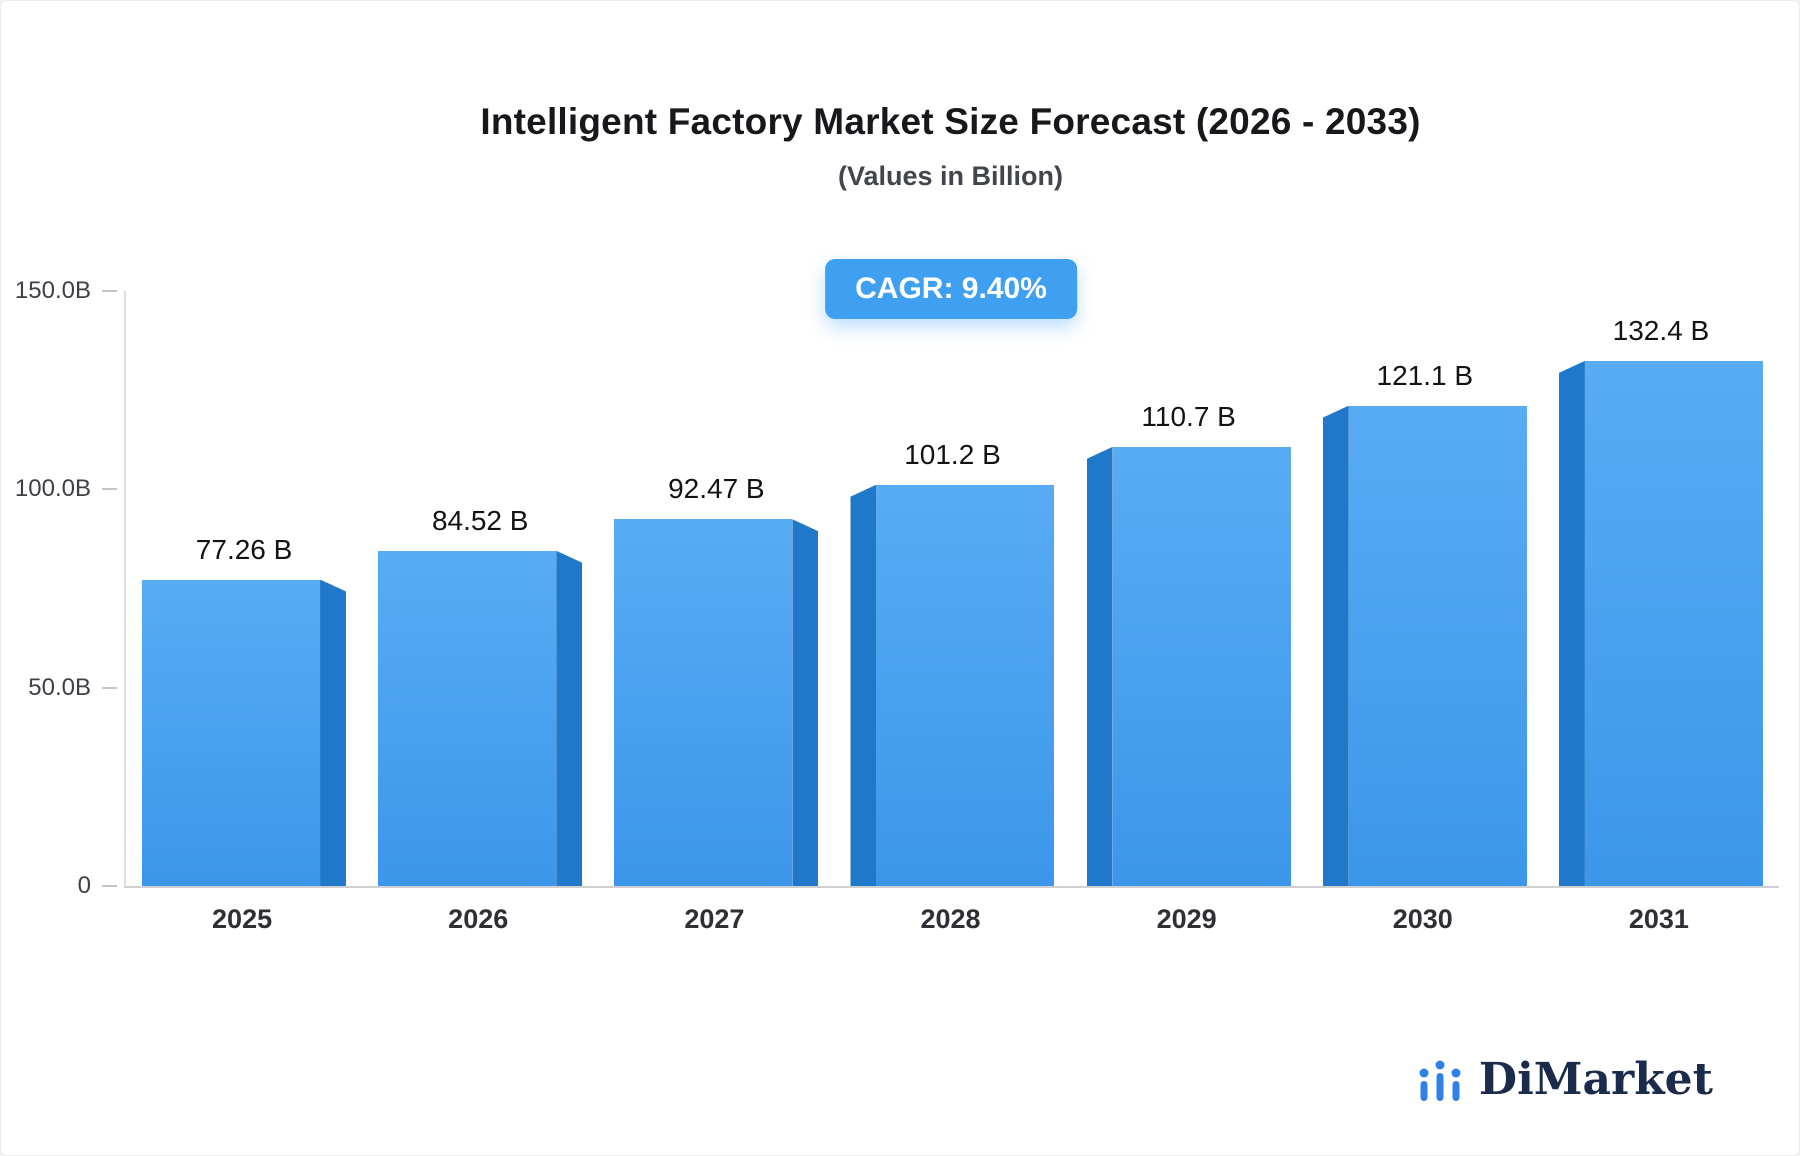  I want to click on bar-2027, so click(716, 702).